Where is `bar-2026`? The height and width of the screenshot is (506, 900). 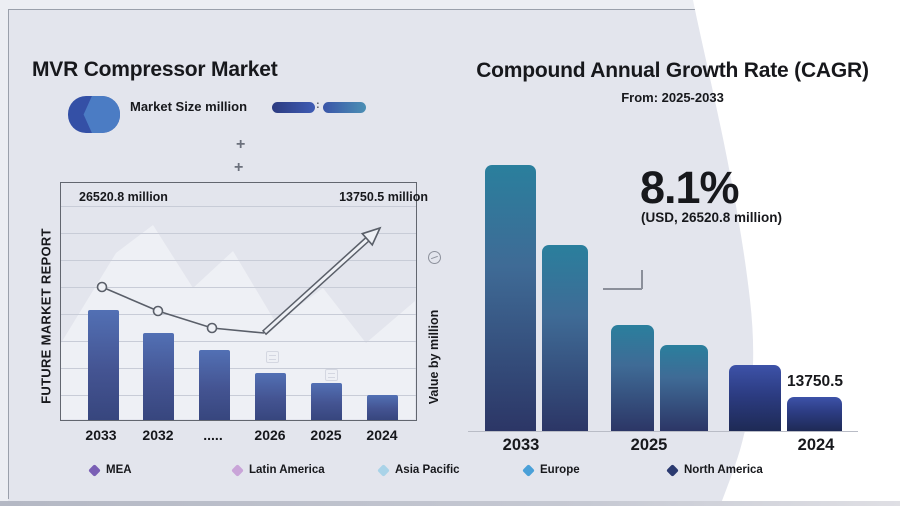
bar-2026 is located at coordinates (270, 396).